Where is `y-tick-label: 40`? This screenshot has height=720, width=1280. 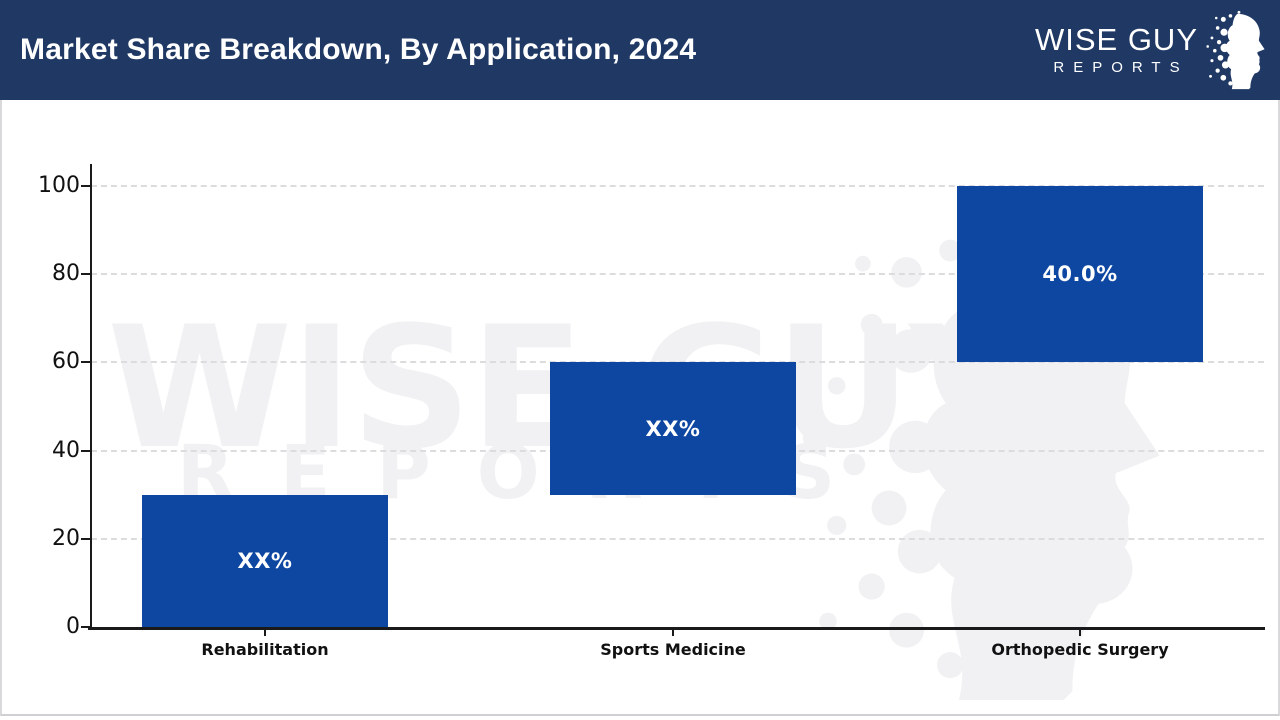
y-tick-label: 40 is located at coordinates (66, 450).